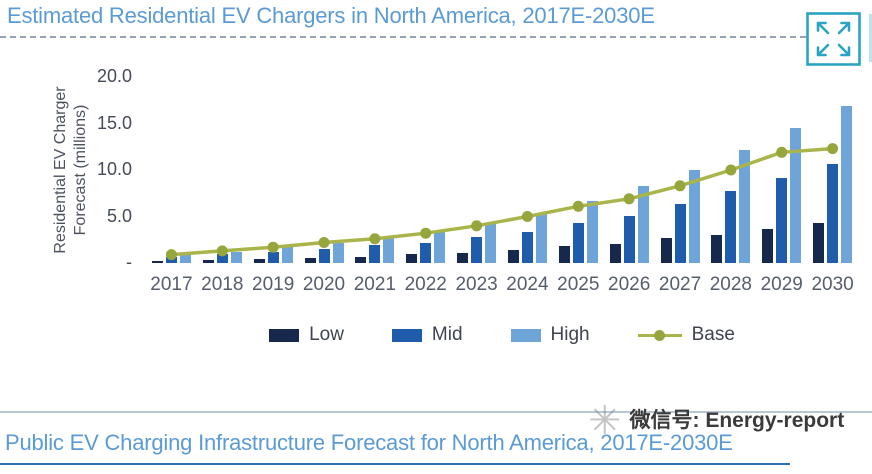  Describe the element at coordinates (463, 257) in the screenshot. I see `low-bar-2023` at that location.